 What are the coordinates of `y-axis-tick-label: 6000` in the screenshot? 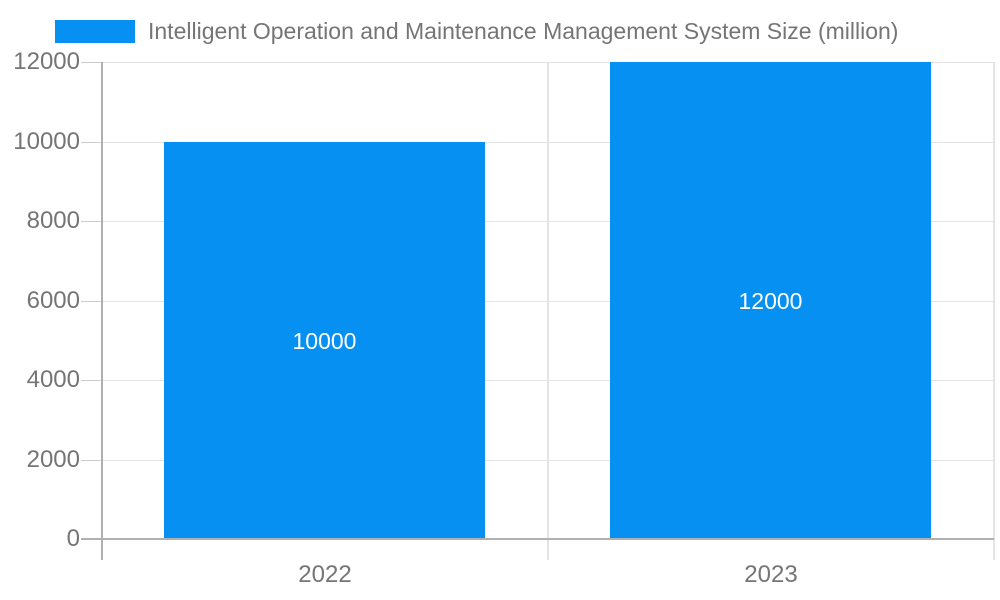 It's located at (53, 300).